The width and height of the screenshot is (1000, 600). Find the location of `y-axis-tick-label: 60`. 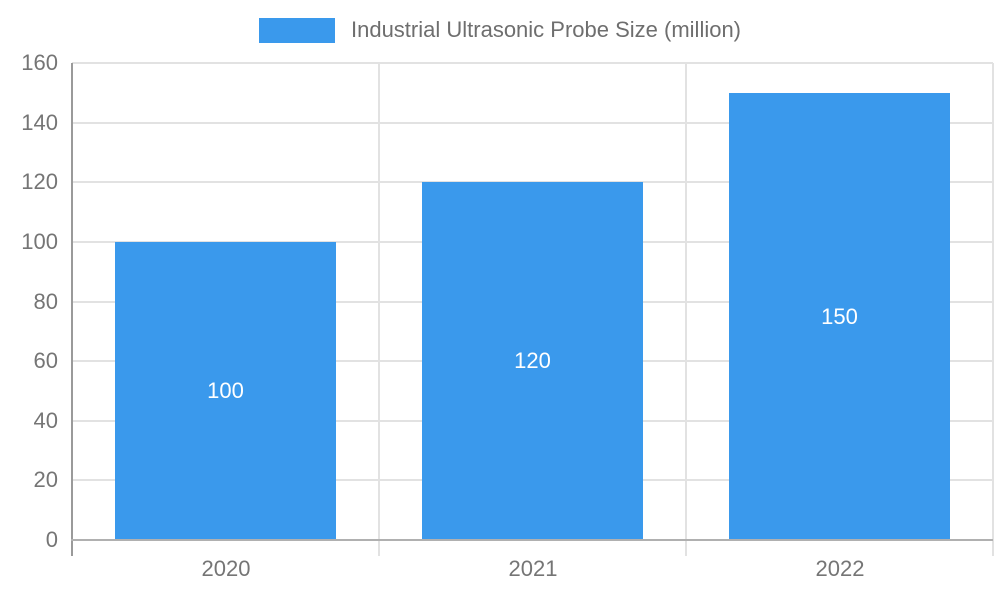

y-axis-tick-label: 60 is located at coordinates (45, 360).